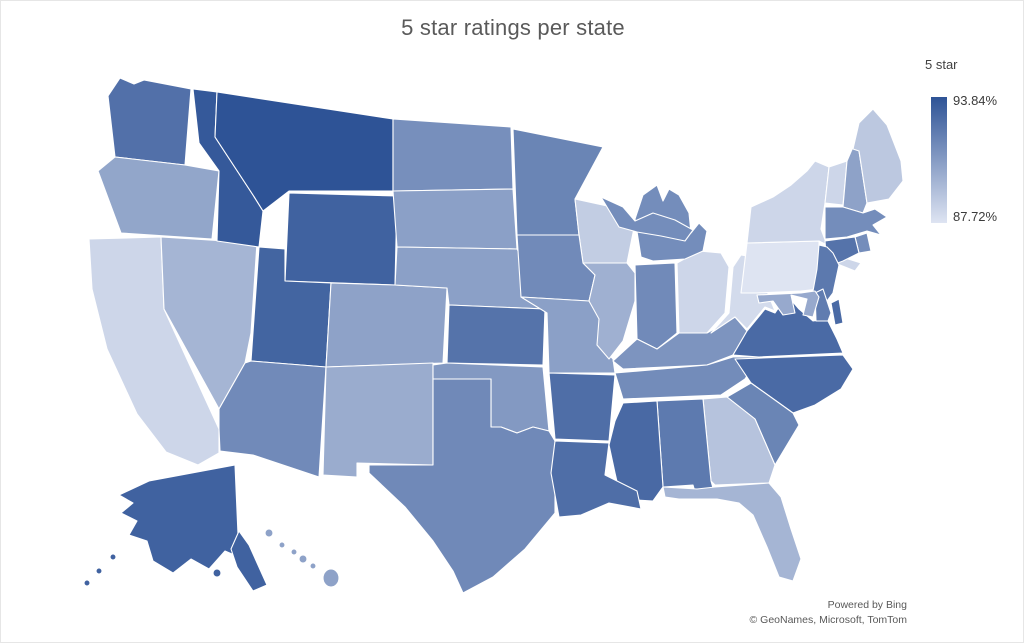  I want to click on state-arkansas: Arkansas: 92.7%, so click(582, 407).